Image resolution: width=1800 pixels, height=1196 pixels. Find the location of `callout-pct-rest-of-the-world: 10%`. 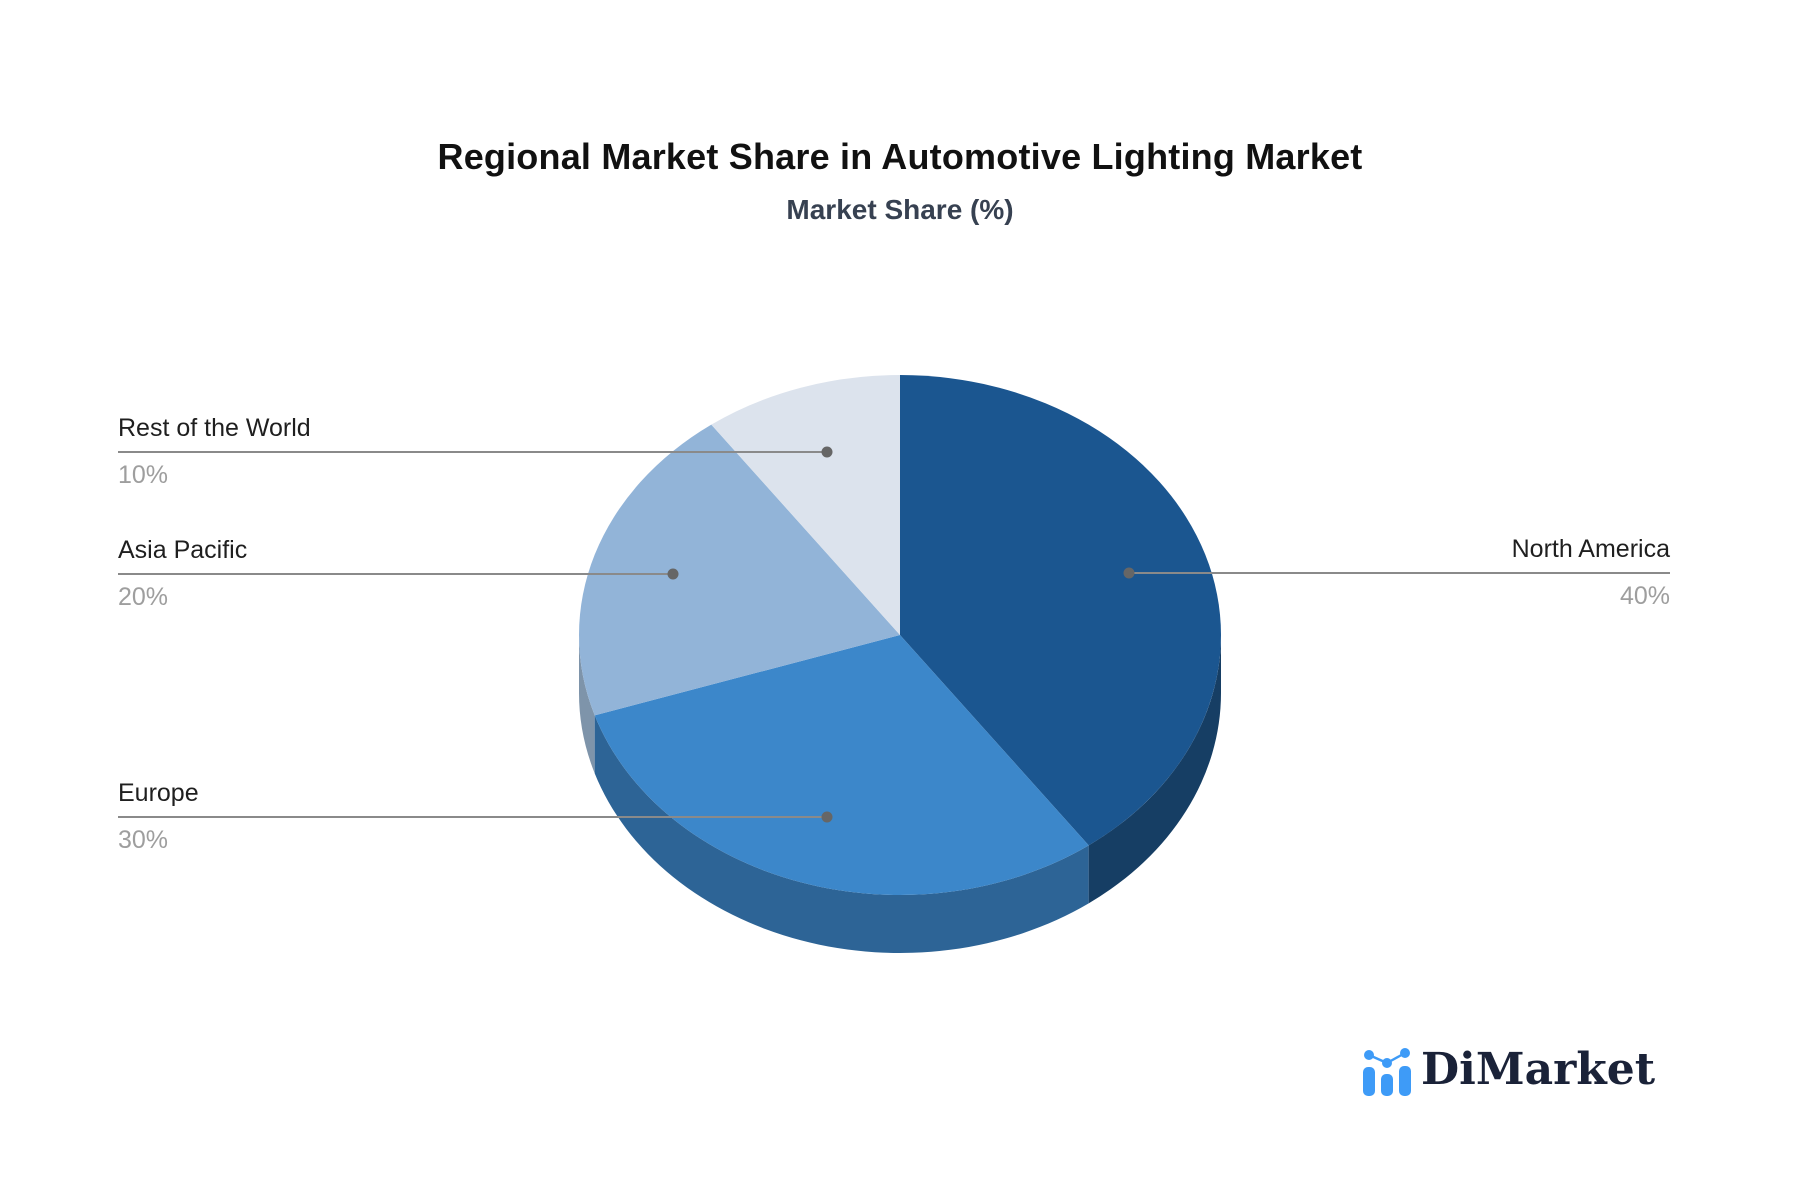

callout-pct-rest-of-the-world: 10% is located at coordinates (143, 475).